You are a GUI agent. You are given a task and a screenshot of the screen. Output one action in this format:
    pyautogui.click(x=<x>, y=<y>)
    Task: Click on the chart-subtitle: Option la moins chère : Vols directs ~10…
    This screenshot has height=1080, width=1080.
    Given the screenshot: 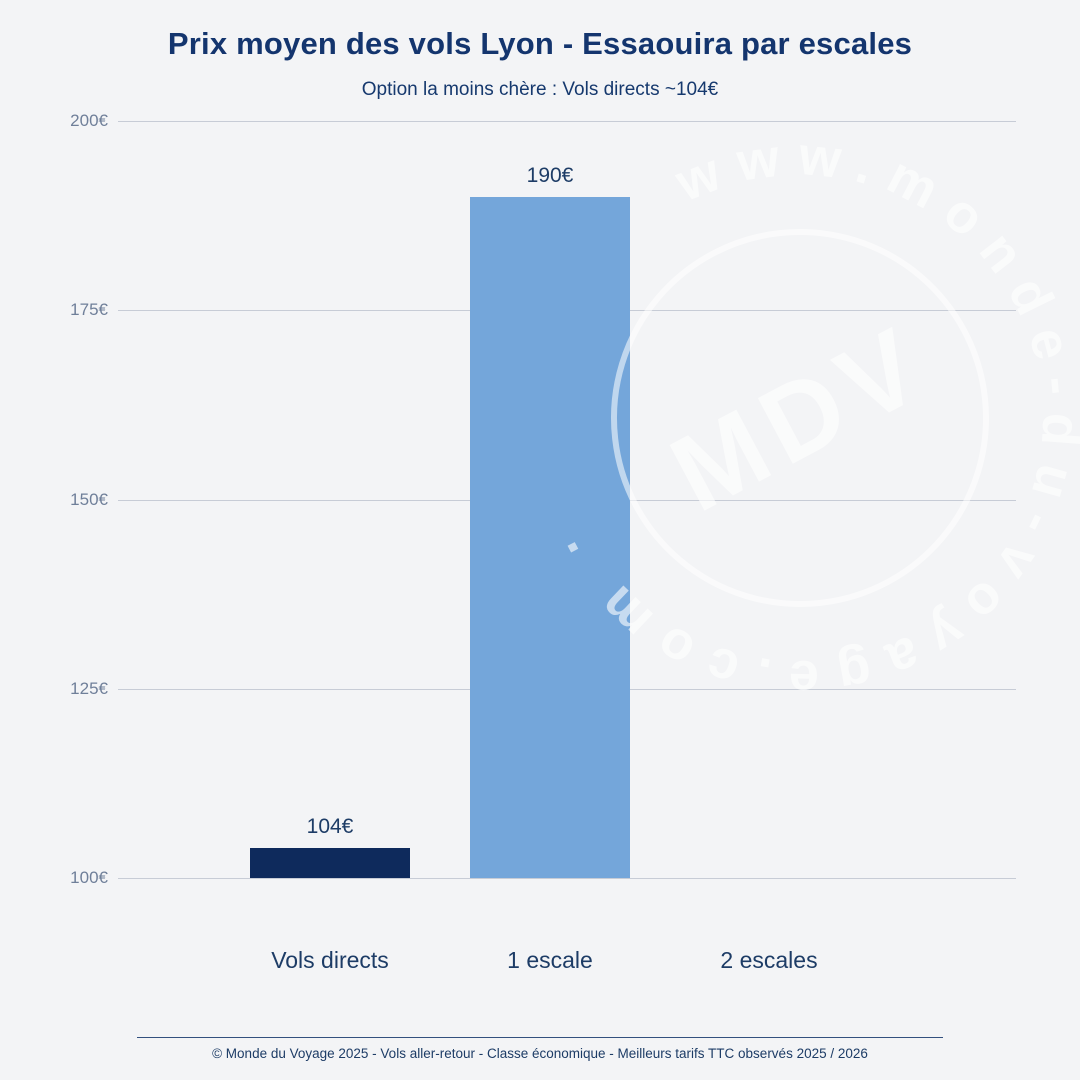 What is the action you would take?
    pyautogui.click(x=540, y=89)
    